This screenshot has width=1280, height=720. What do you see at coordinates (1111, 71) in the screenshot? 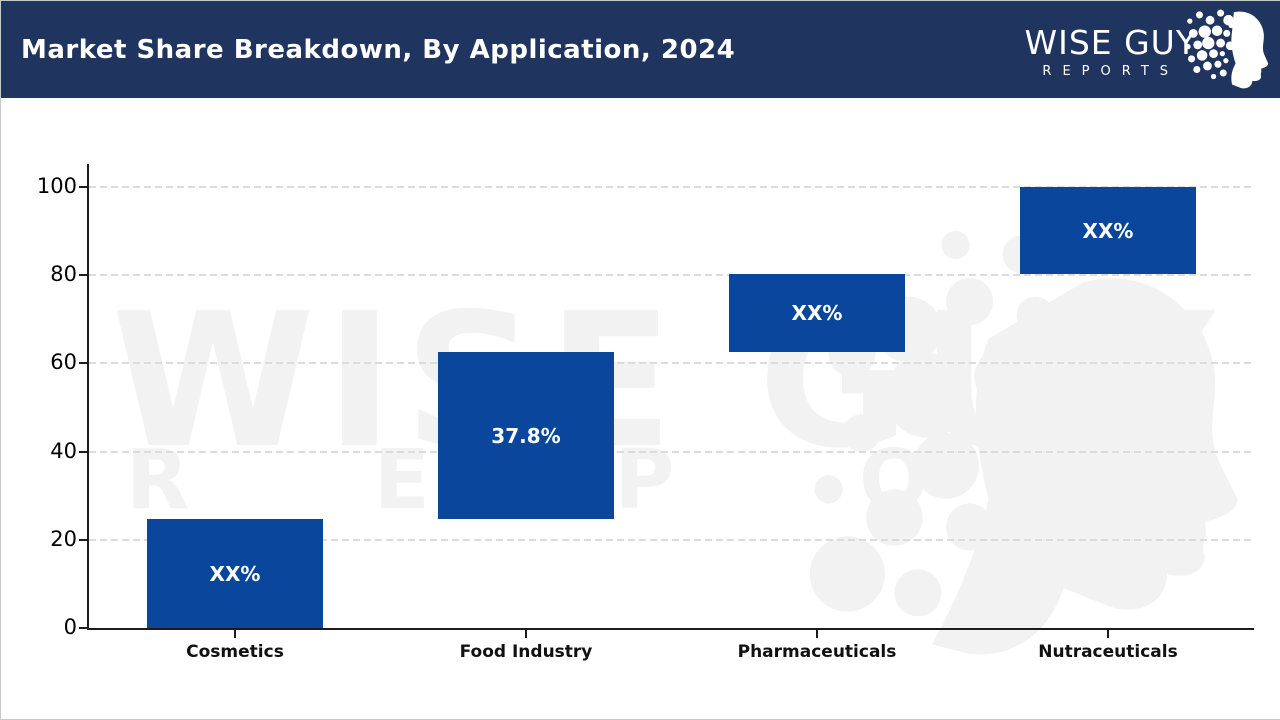
I see `brand-subtitle: REPORTS` at bounding box center [1111, 71].